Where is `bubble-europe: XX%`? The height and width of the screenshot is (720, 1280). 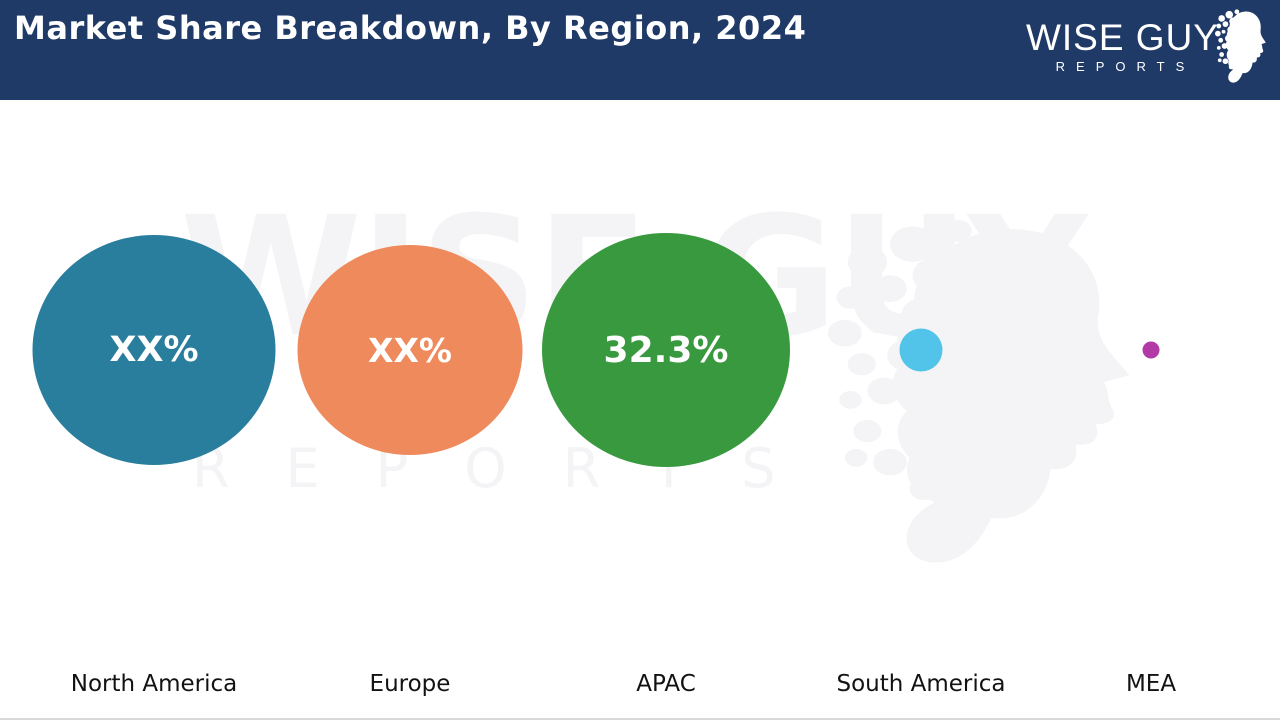
bubble-europe: XX% is located at coordinates (410, 350).